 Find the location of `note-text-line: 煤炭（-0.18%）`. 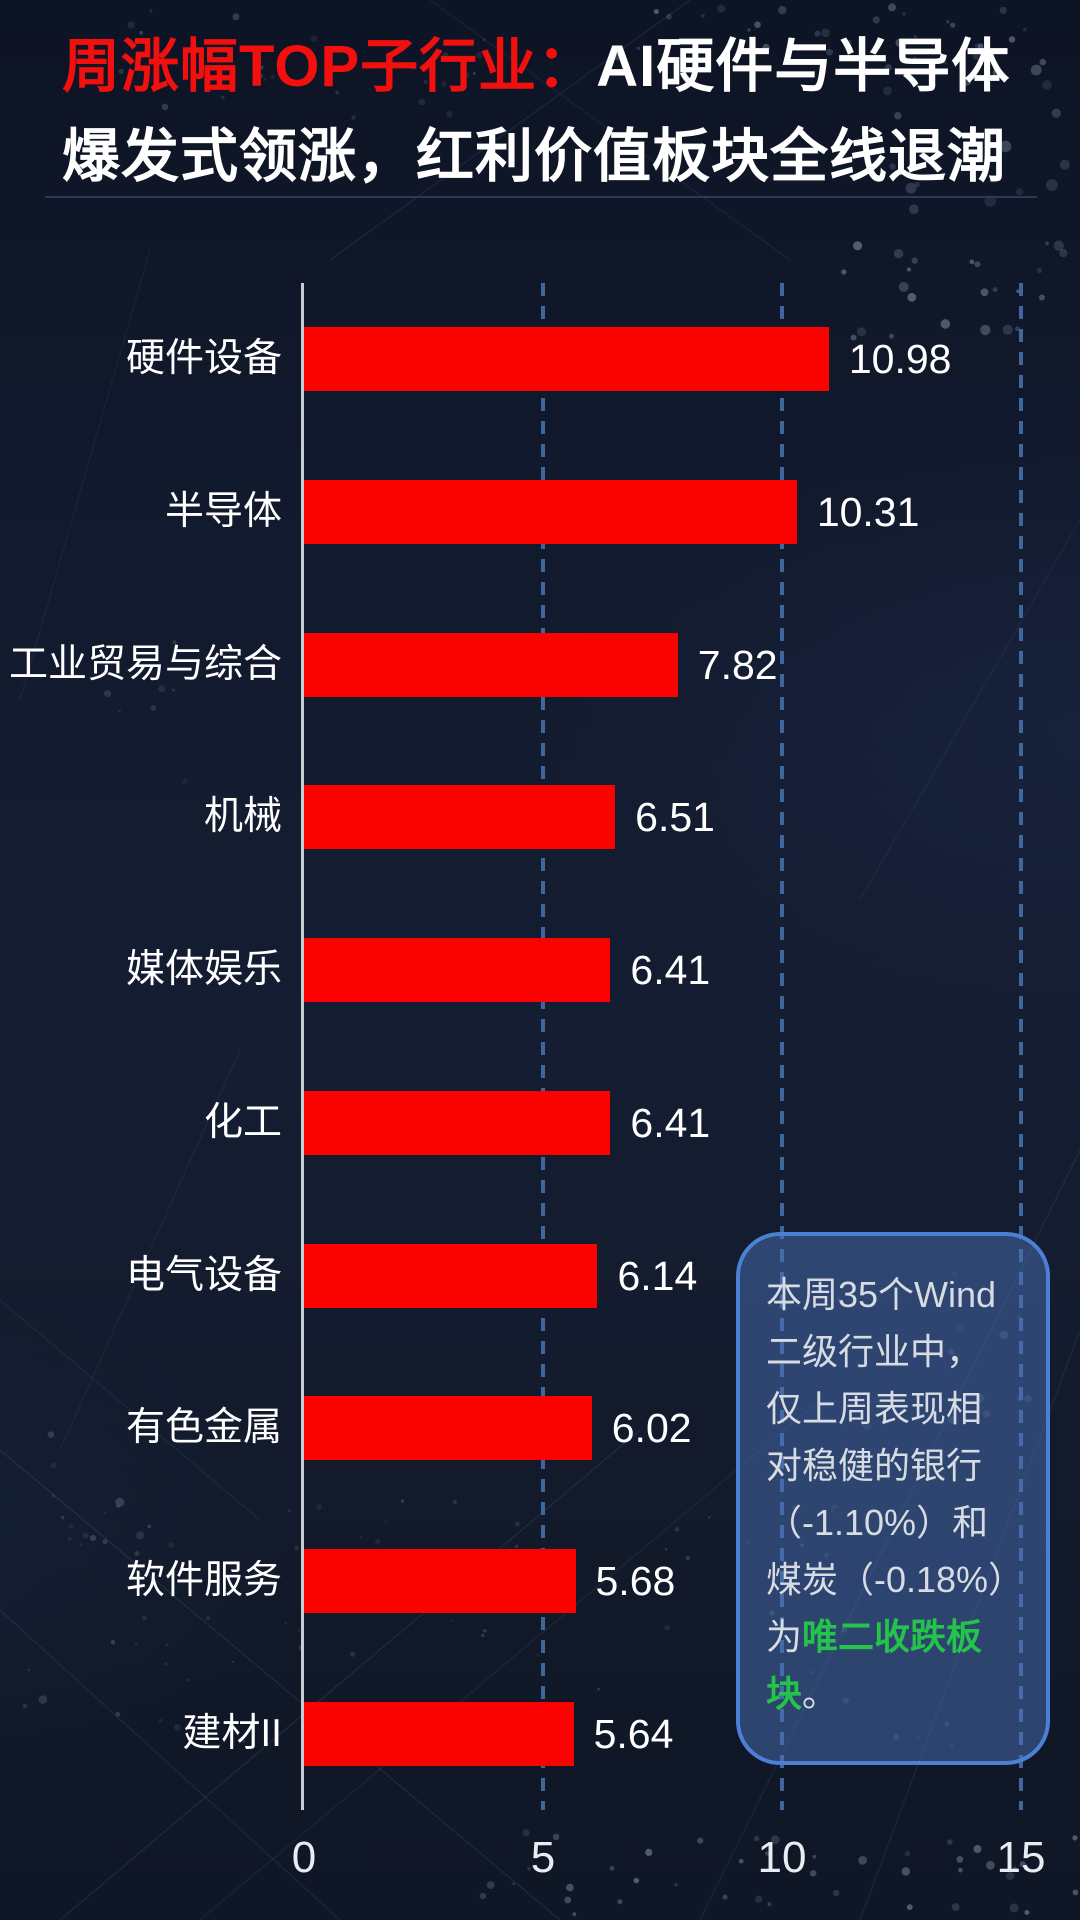

note-text-line: 煤炭（-0.18%） is located at coordinates (898, 1579).